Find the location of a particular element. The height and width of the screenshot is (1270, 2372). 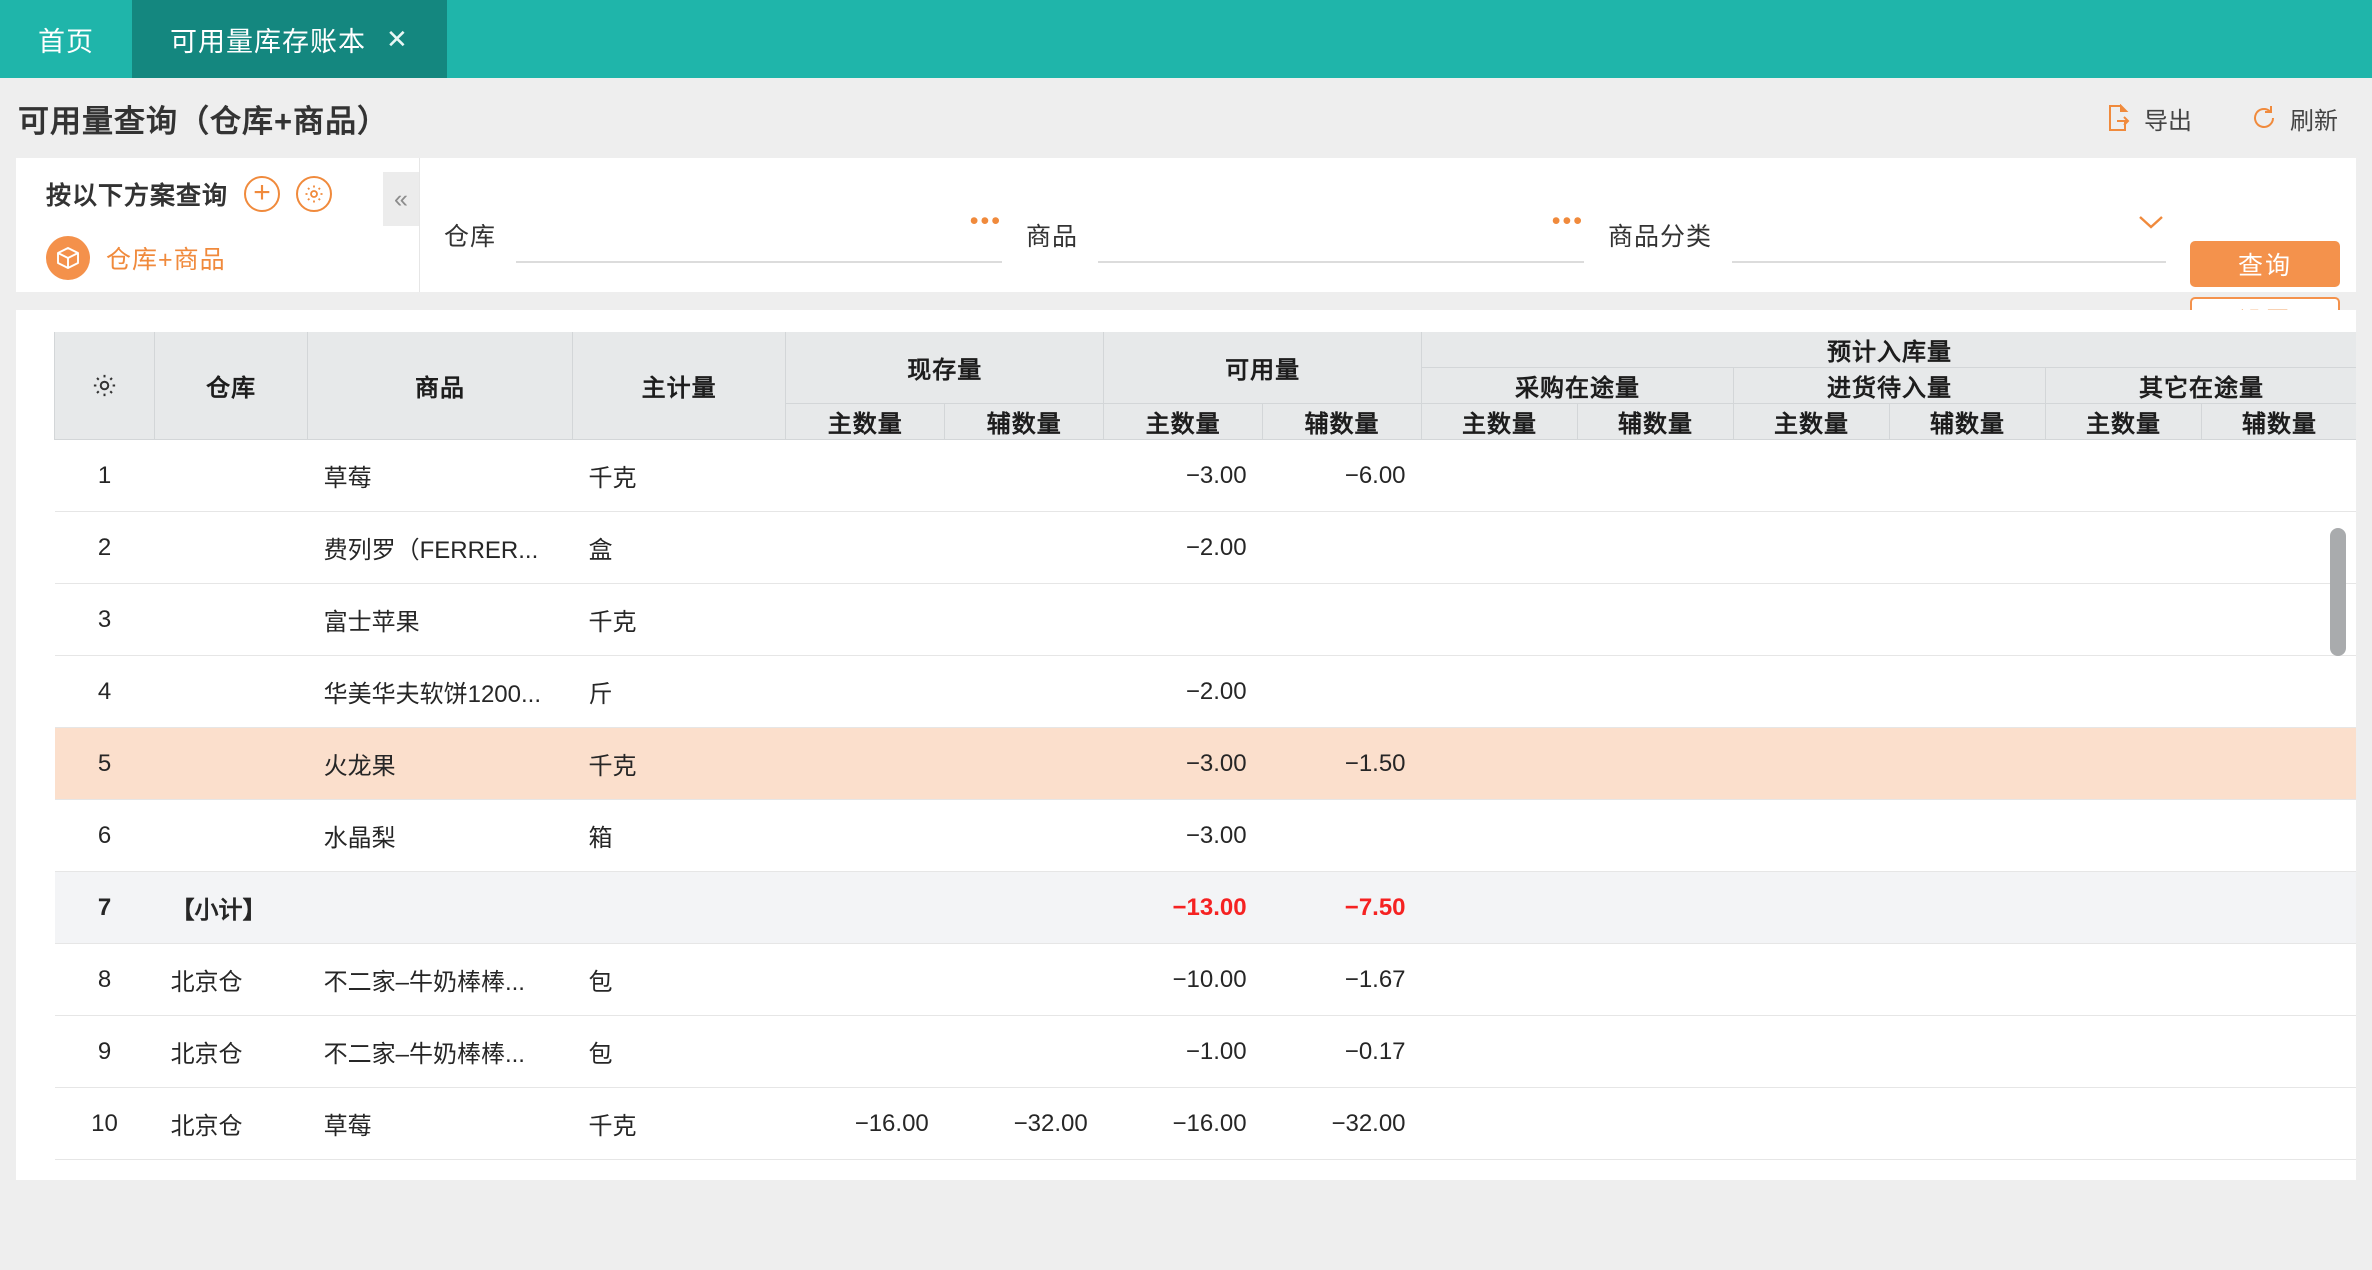

group-stock-on-hand: 现存量 is located at coordinates (945, 368).